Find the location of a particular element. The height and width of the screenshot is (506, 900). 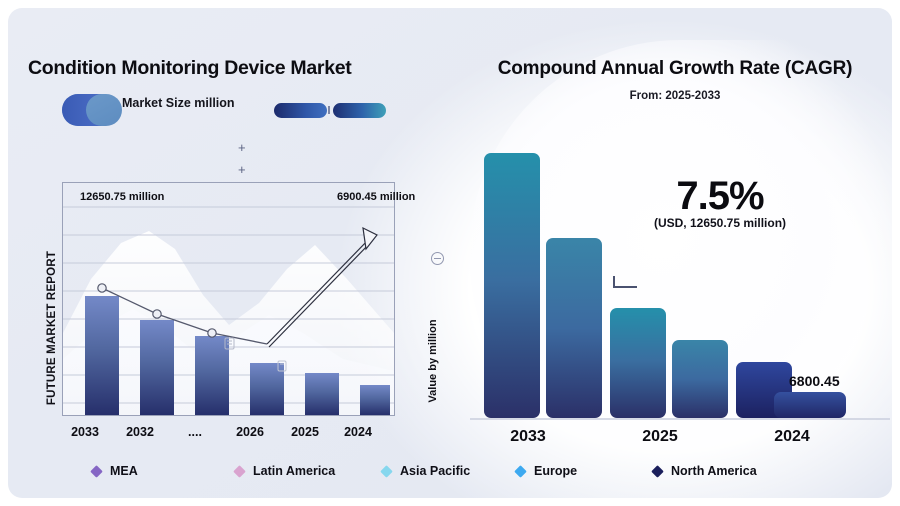

legend-pill-secondary is located at coordinates (359, 110).